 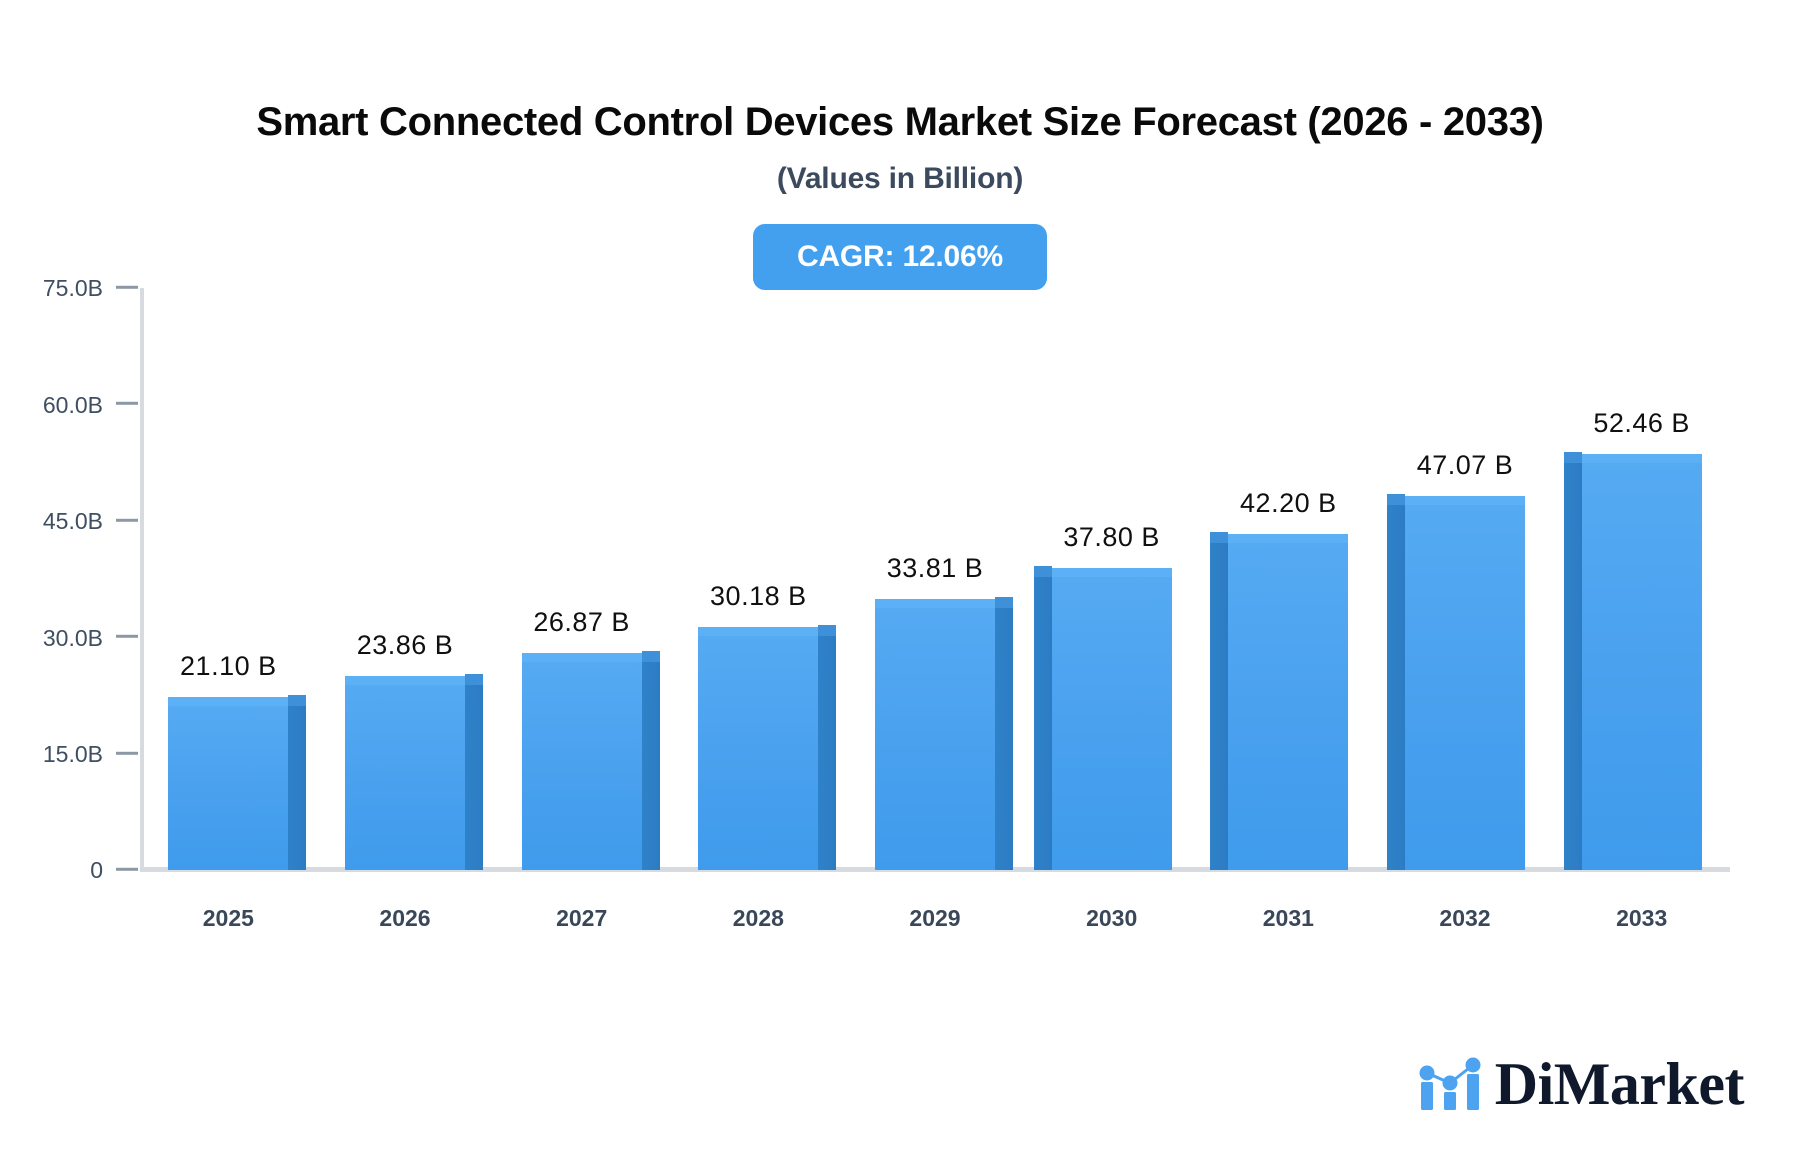 I want to click on bar-value-label: 30.18 B, so click(x=758, y=595).